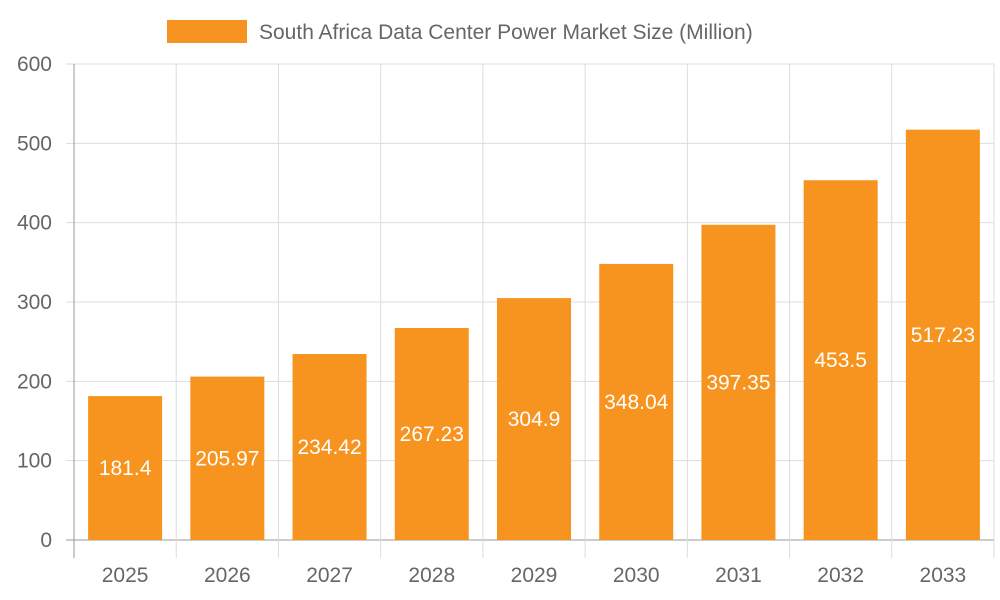 The image size is (1000, 600). Describe the element at coordinates (207, 31) in the screenshot. I see `legend-swatch` at that location.